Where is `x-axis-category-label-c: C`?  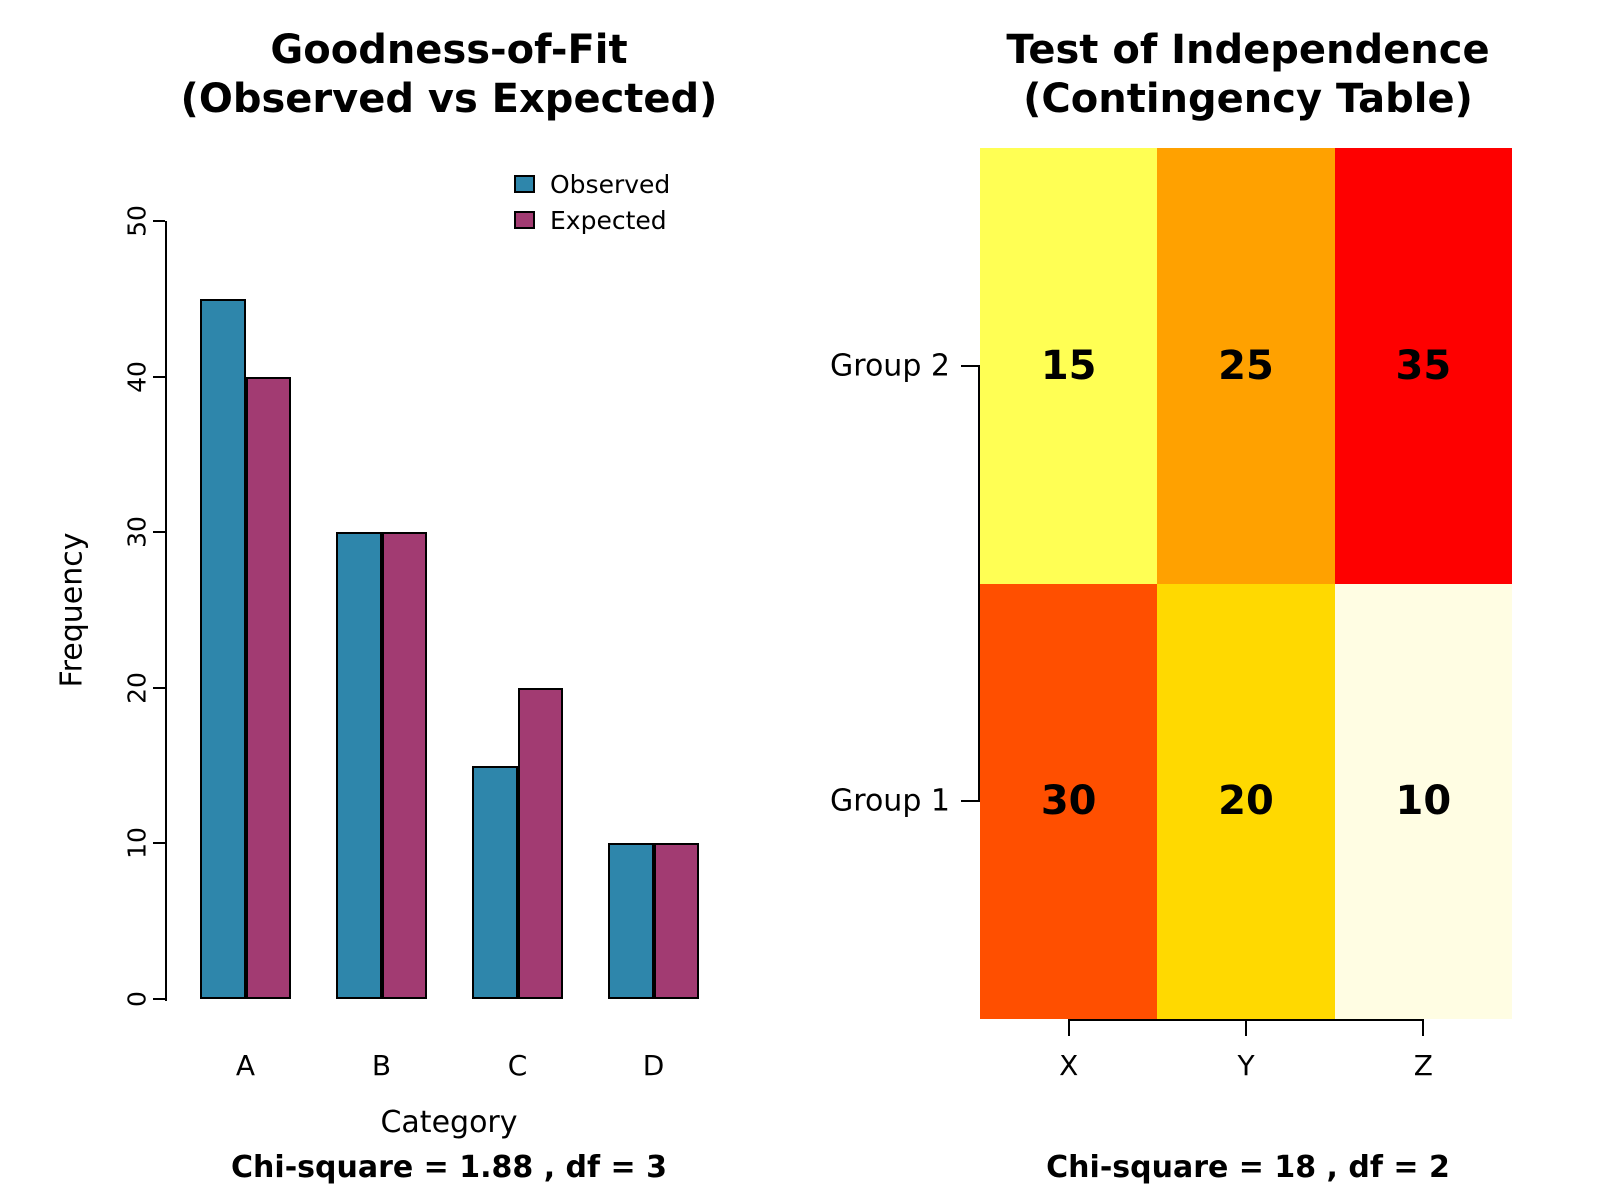 x-axis-category-label-c: C is located at coordinates (517, 1065).